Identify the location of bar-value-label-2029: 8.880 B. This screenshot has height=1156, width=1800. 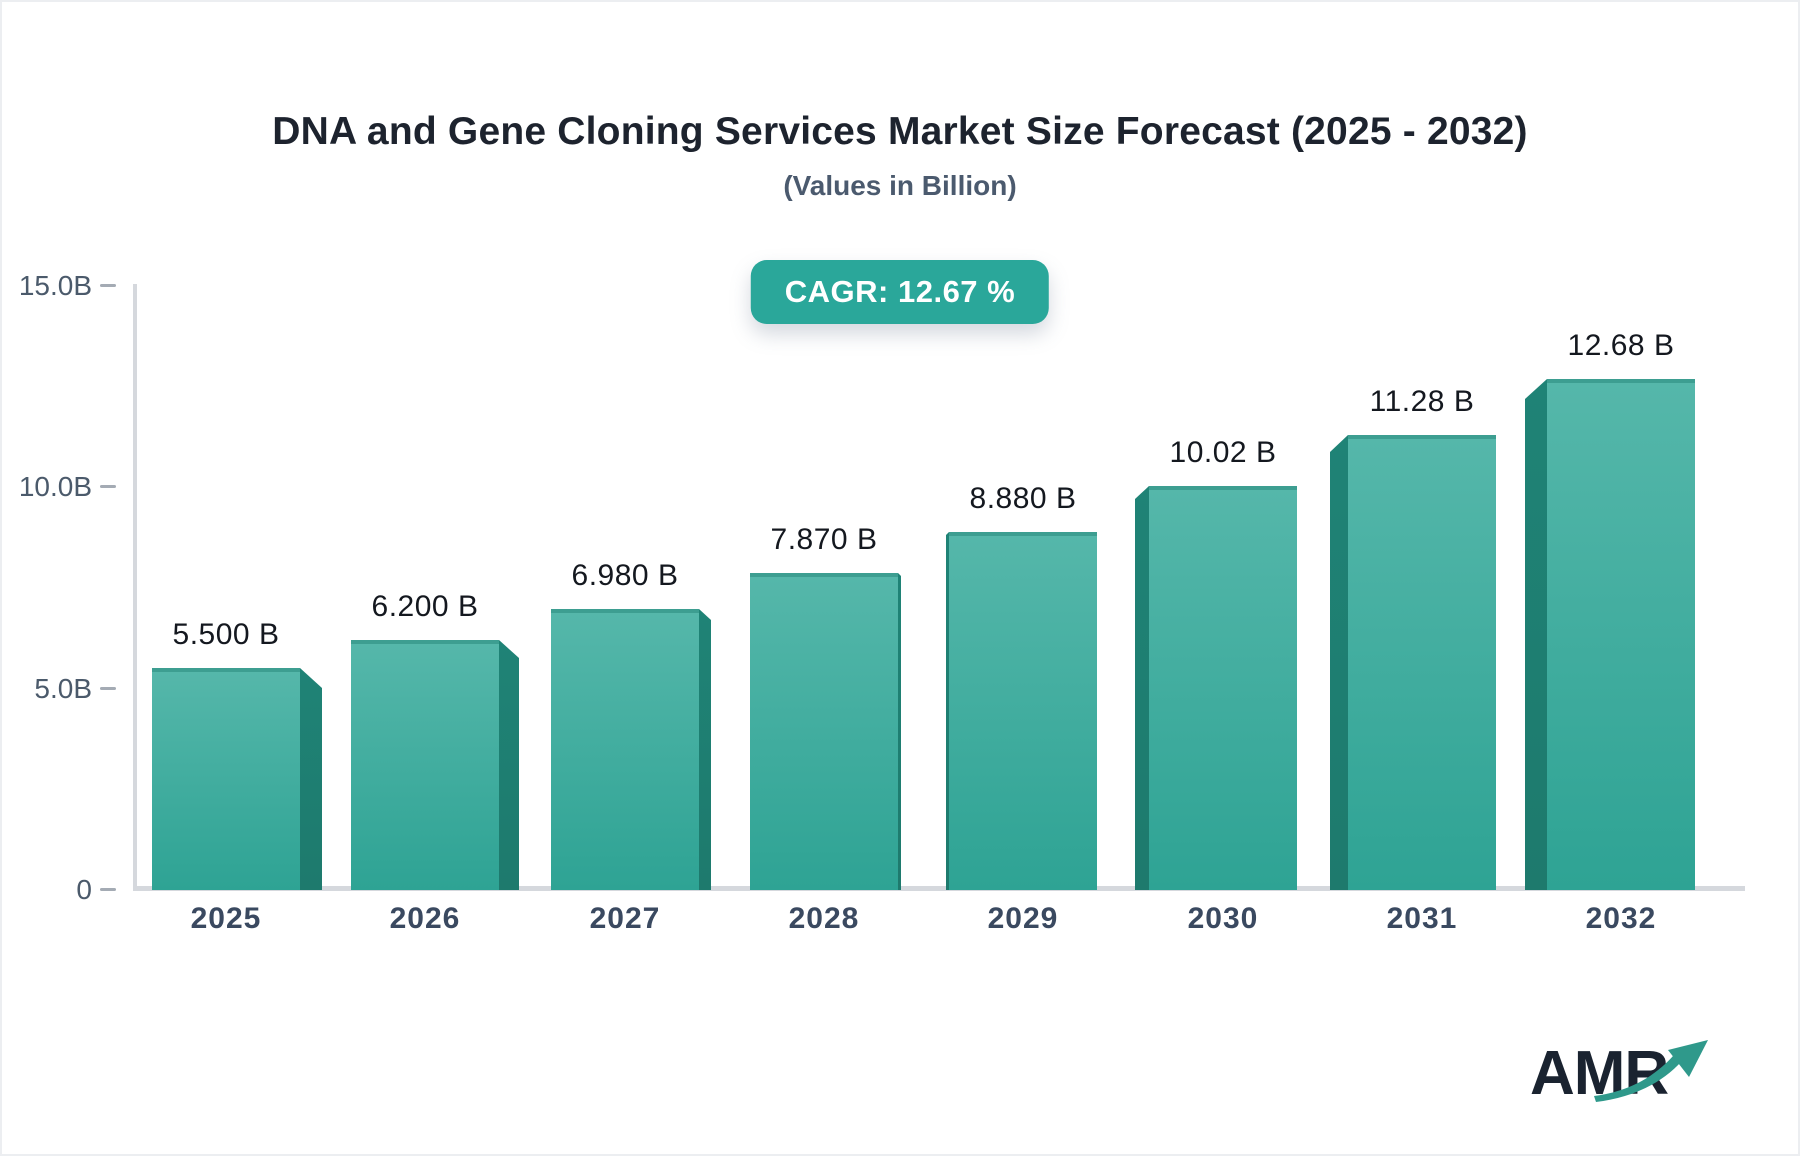
(1023, 498).